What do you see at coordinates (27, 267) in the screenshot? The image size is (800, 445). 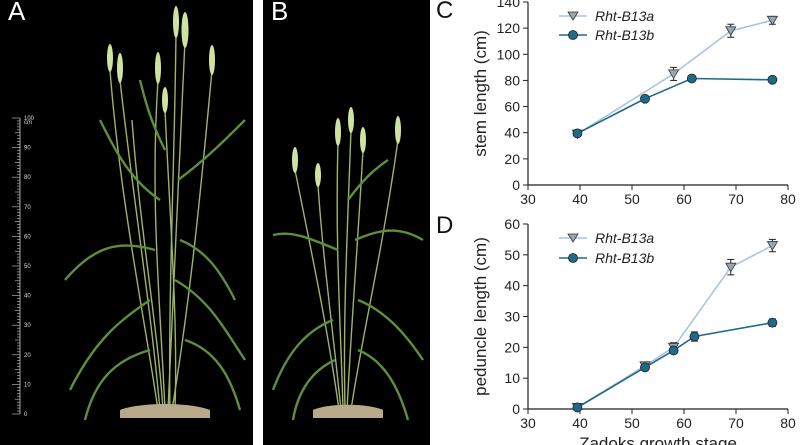 I see `ruler-label: 50` at bounding box center [27, 267].